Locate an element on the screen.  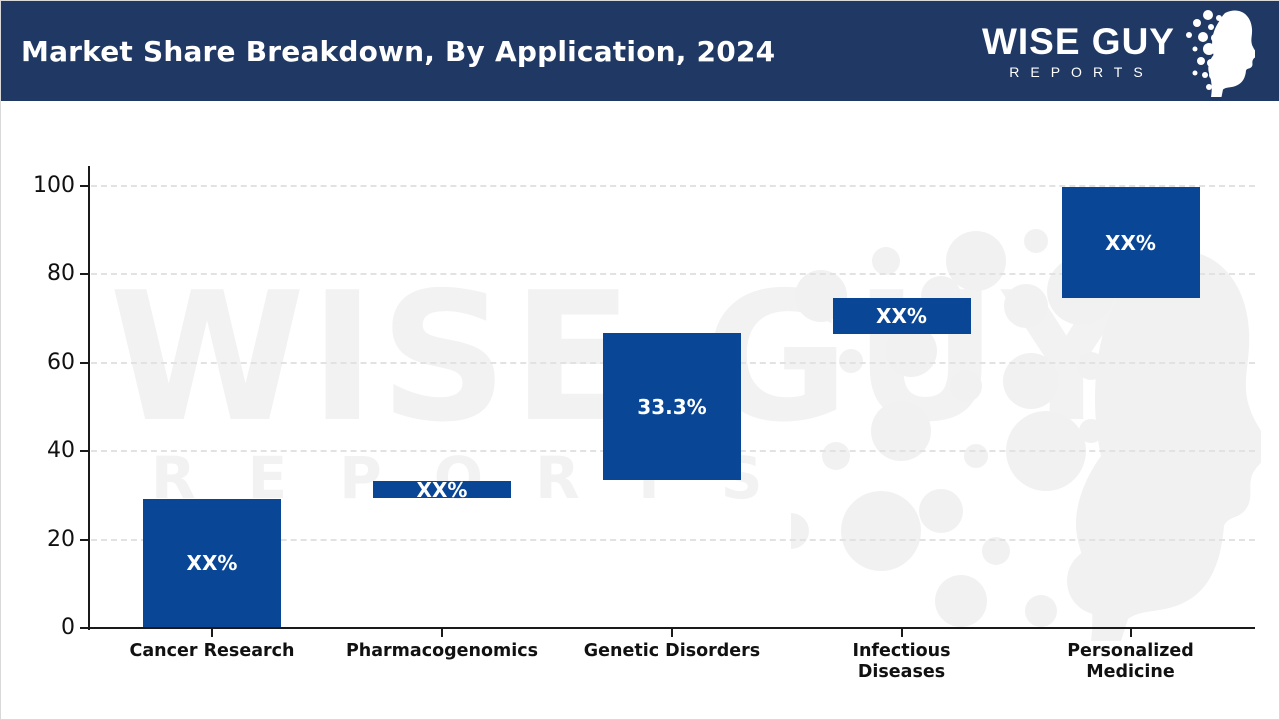
brand-subname: REPORTS is located at coordinates (1081, 72).